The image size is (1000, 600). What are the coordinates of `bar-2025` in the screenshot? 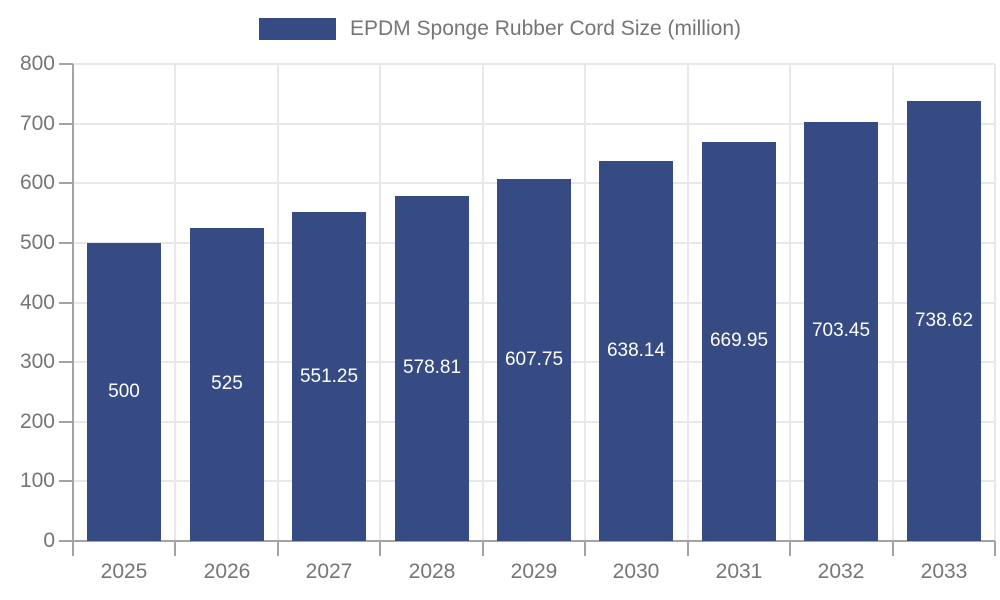 It's located at (124, 391).